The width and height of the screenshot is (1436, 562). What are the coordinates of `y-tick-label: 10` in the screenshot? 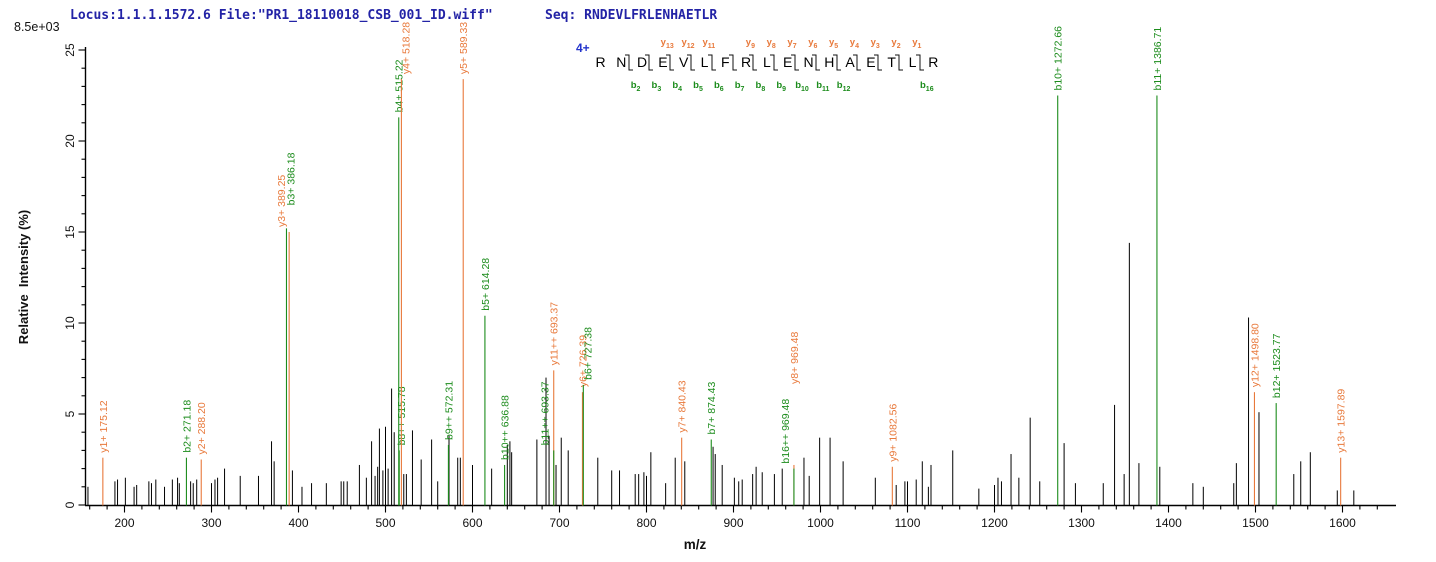 It's located at (70, 323).